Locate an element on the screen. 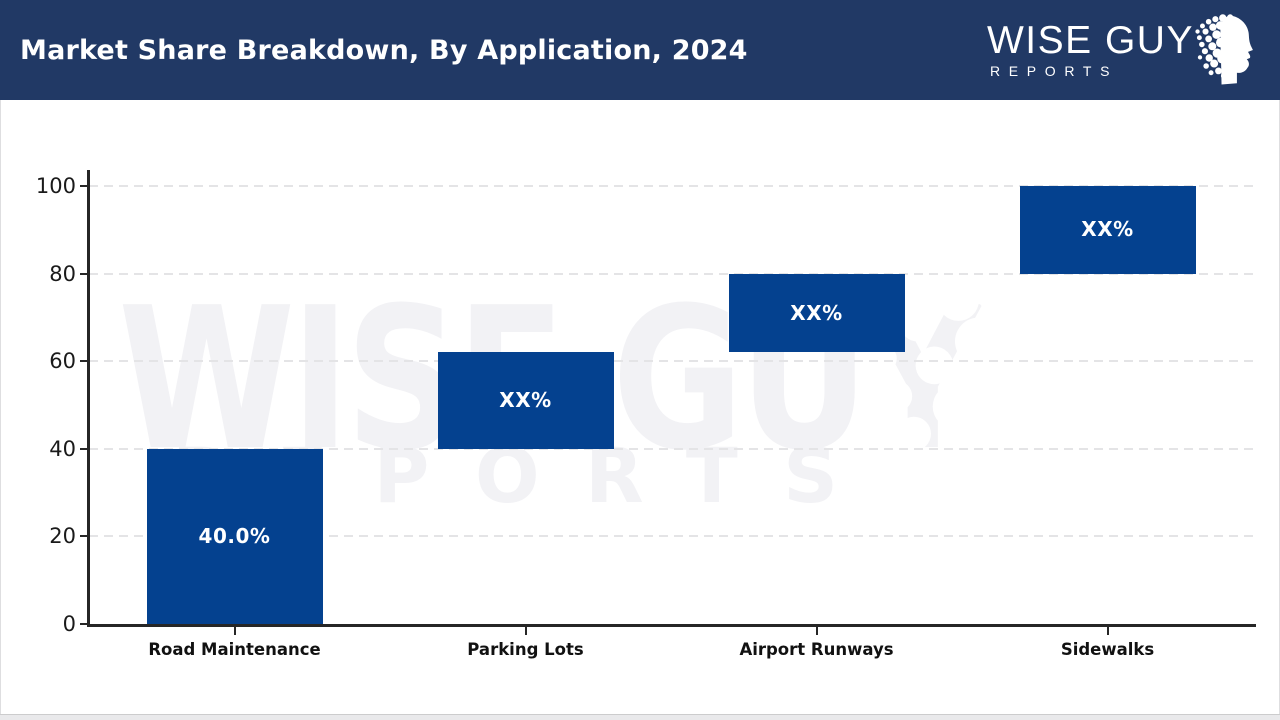 The width and height of the screenshot is (1280, 720). bar-road-maintenance is located at coordinates (234, 536).